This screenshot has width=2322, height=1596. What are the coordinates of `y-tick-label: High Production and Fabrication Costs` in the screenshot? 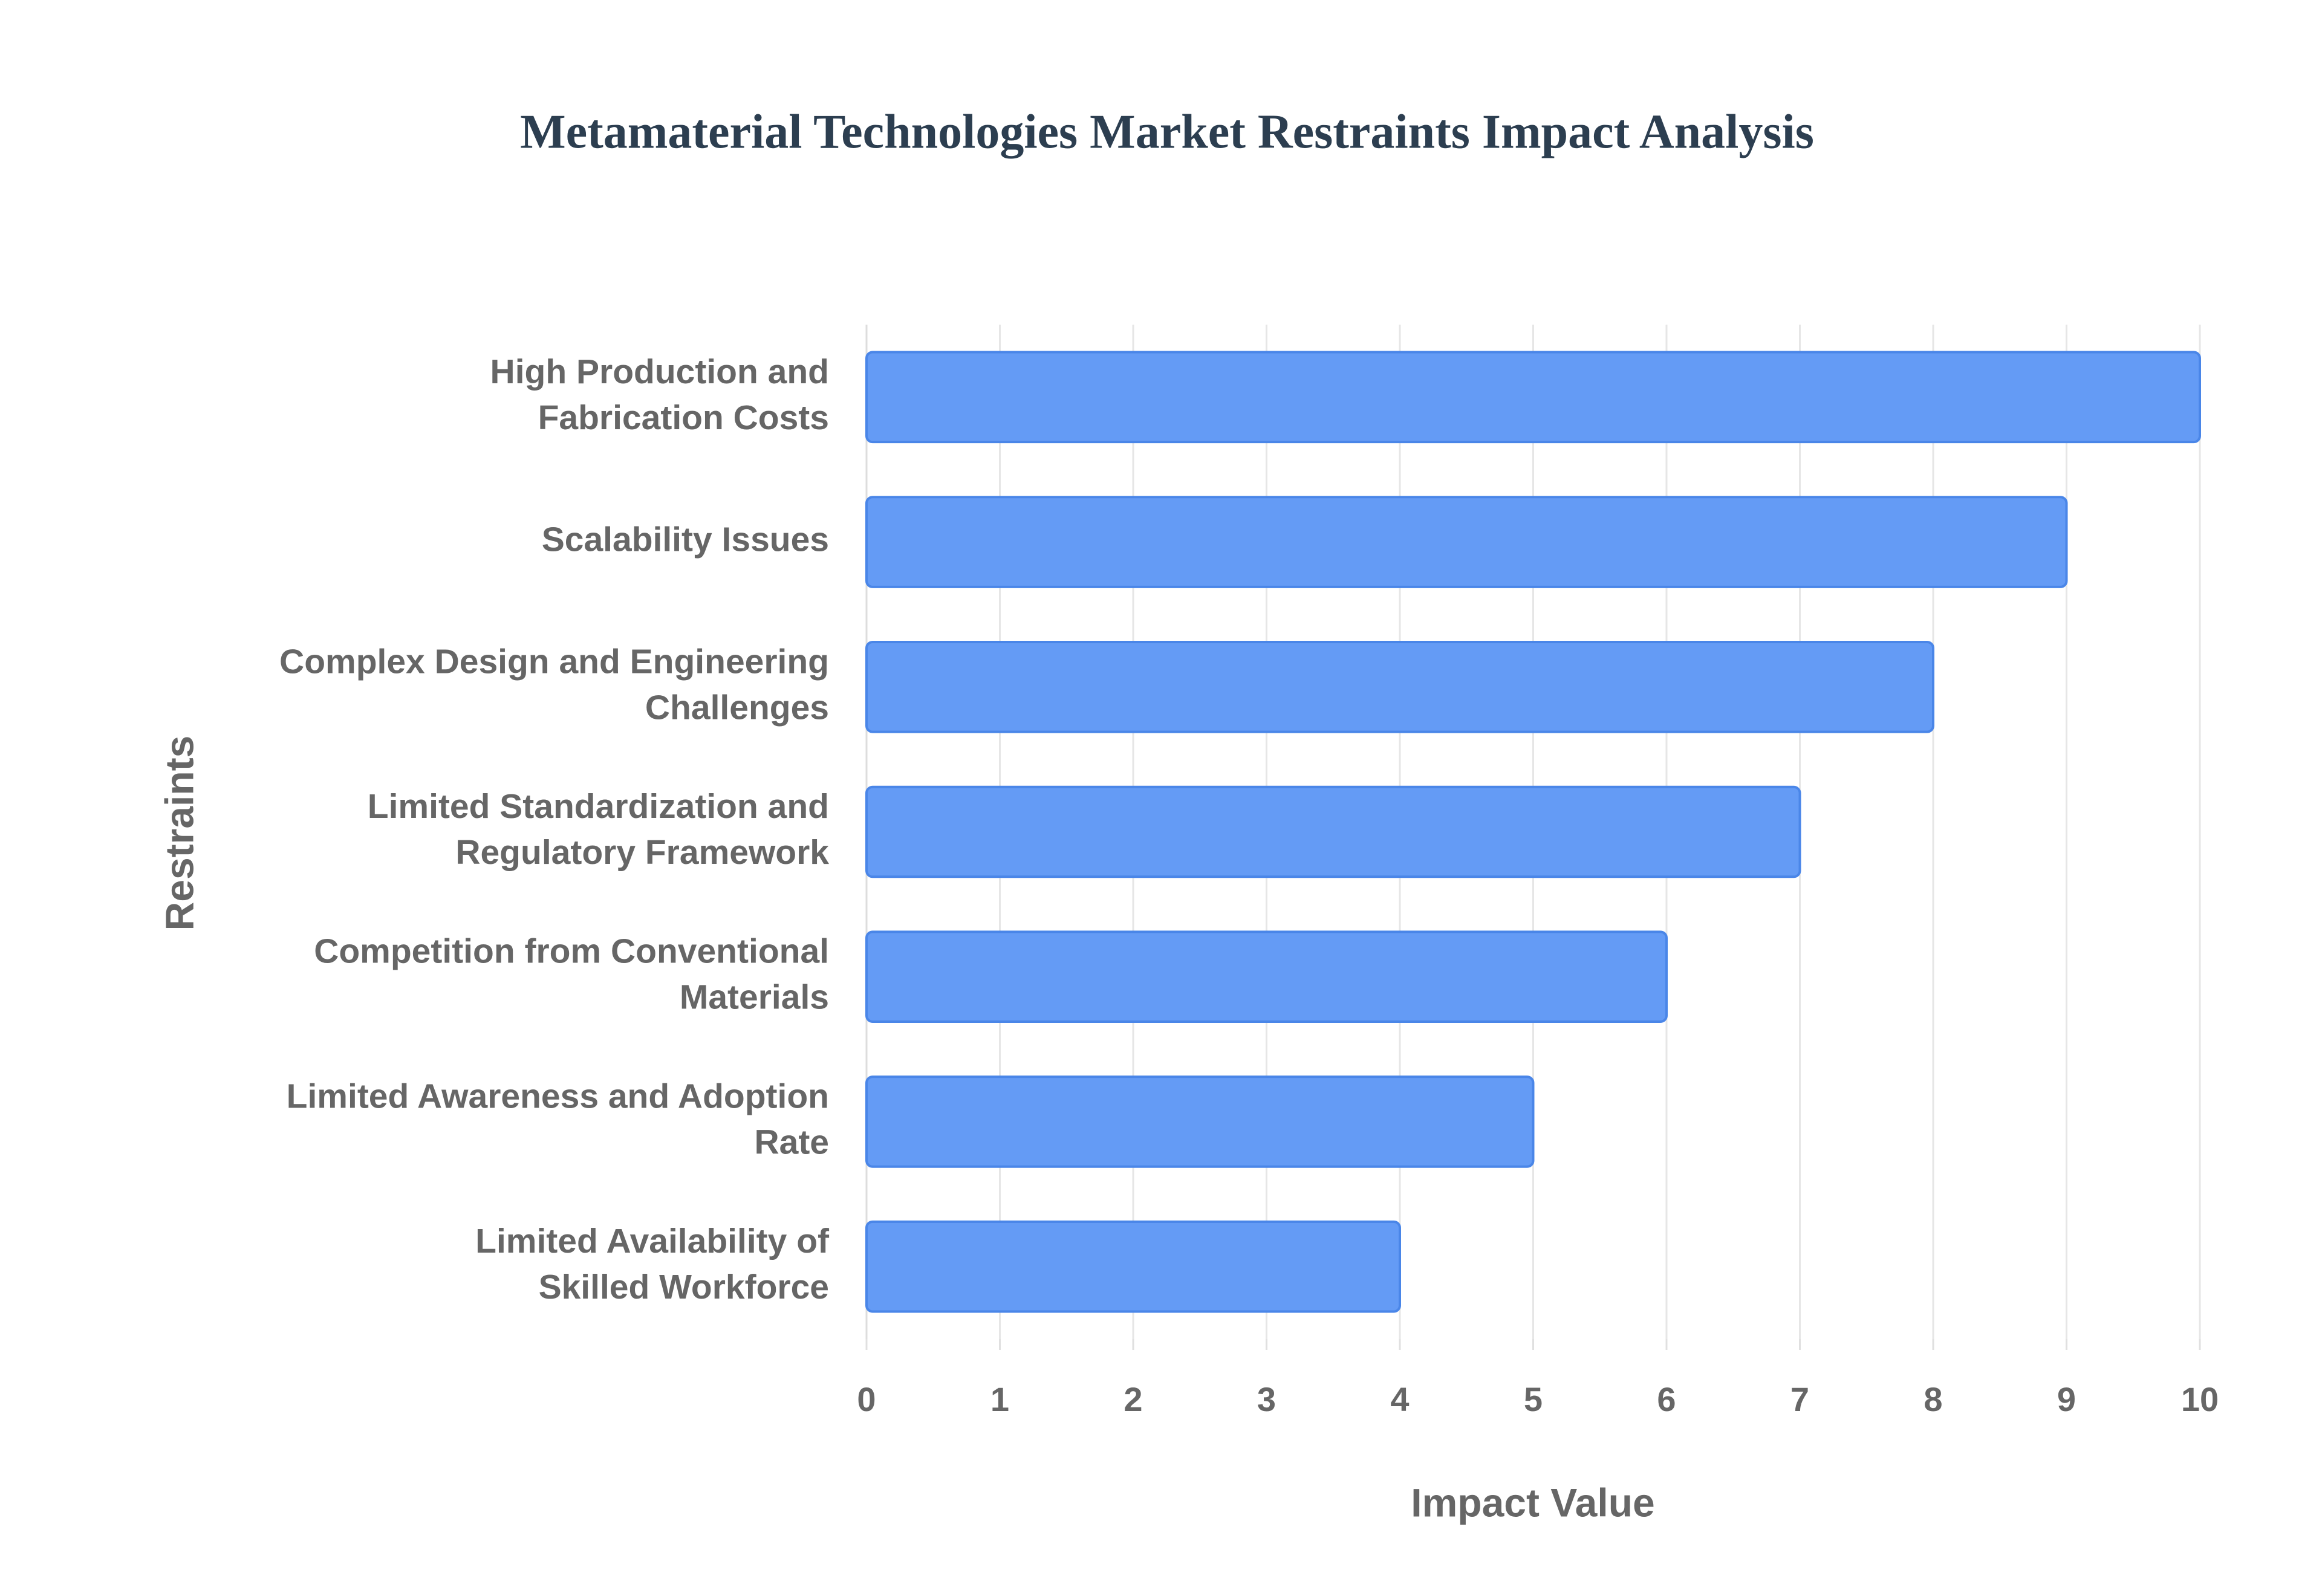 It's located at (659, 394).